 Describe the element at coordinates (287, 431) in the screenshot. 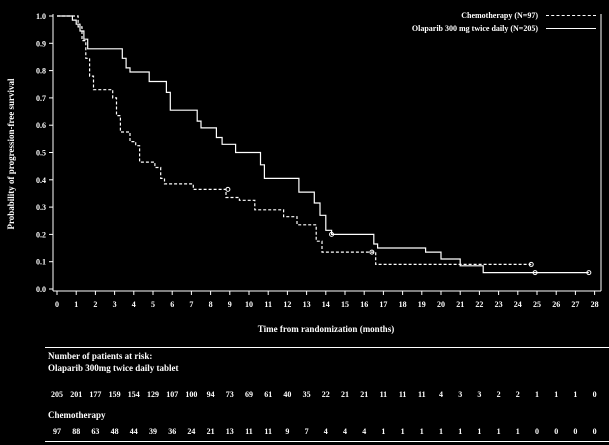

I see `risk-count: 9` at that location.